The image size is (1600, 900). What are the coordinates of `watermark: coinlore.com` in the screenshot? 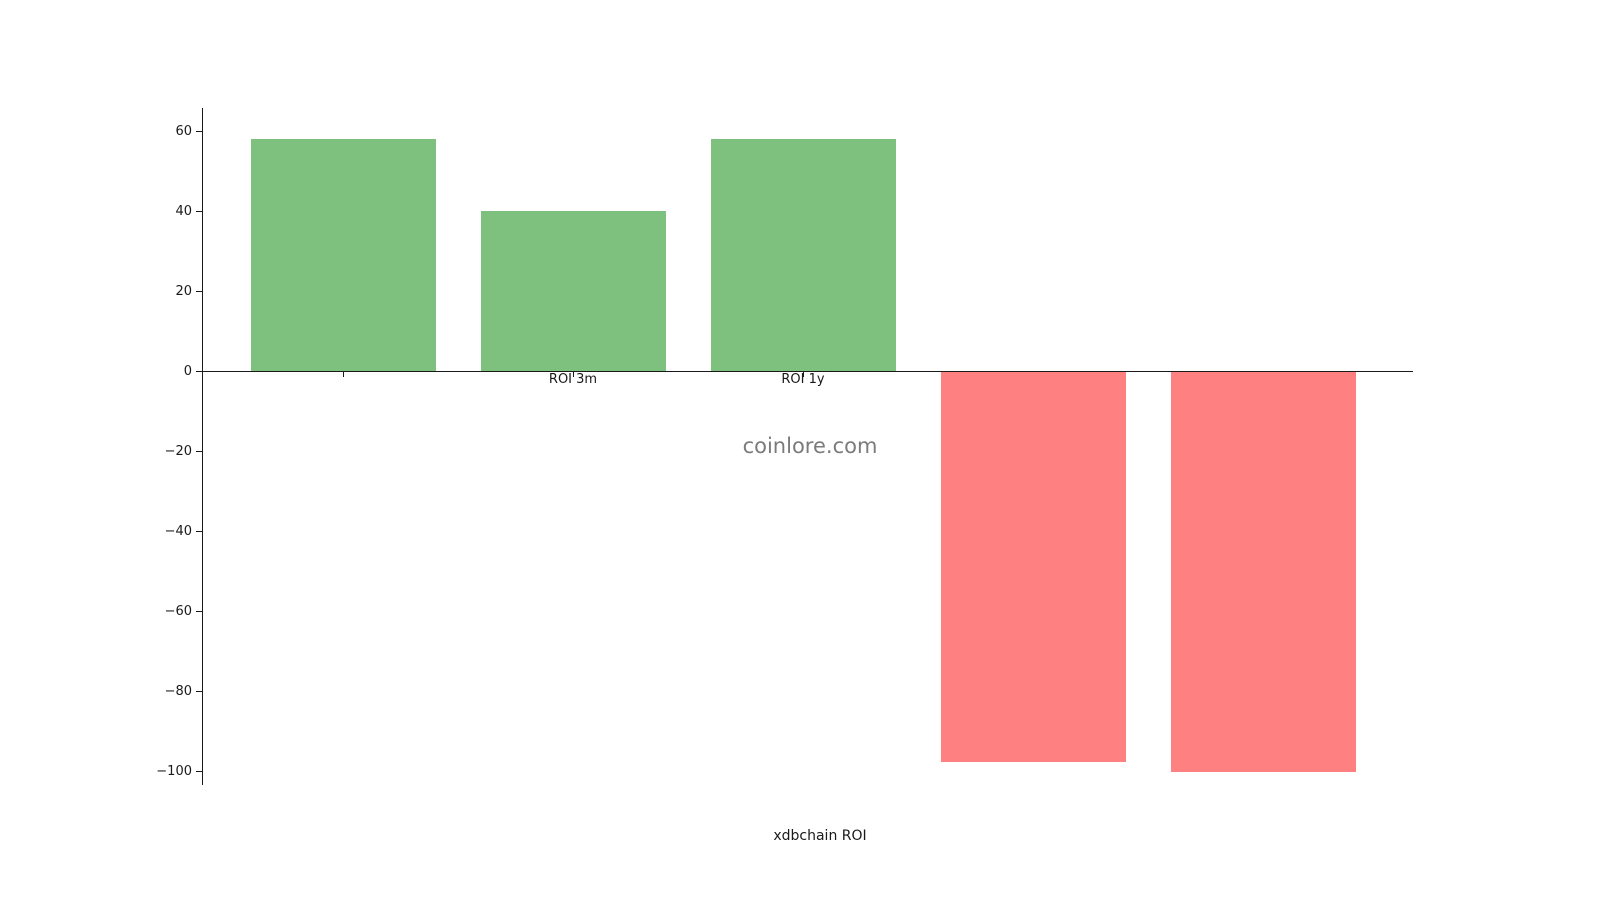 It's located at (810, 446).